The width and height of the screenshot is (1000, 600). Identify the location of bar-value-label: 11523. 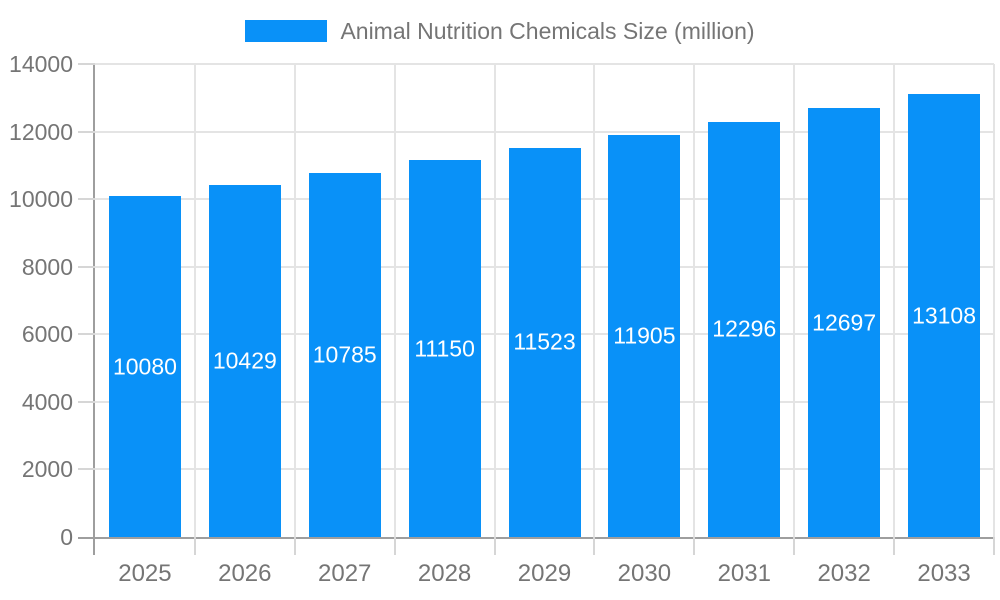
(544, 341).